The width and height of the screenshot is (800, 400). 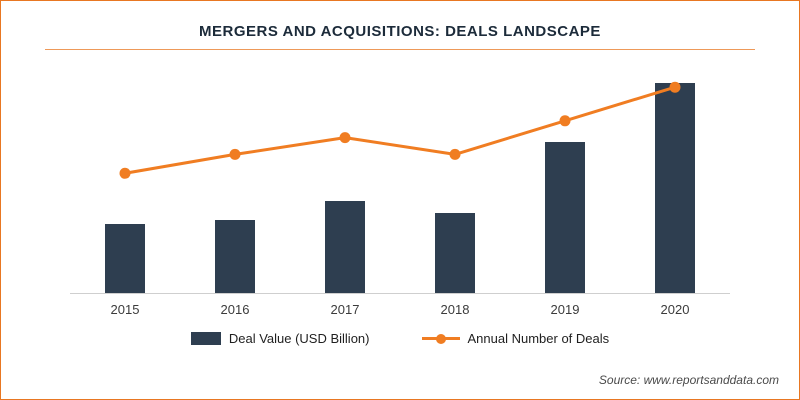 What do you see at coordinates (538, 338) in the screenshot?
I see `legend-label-annual-deals: Annual Number of Deals` at bounding box center [538, 338].